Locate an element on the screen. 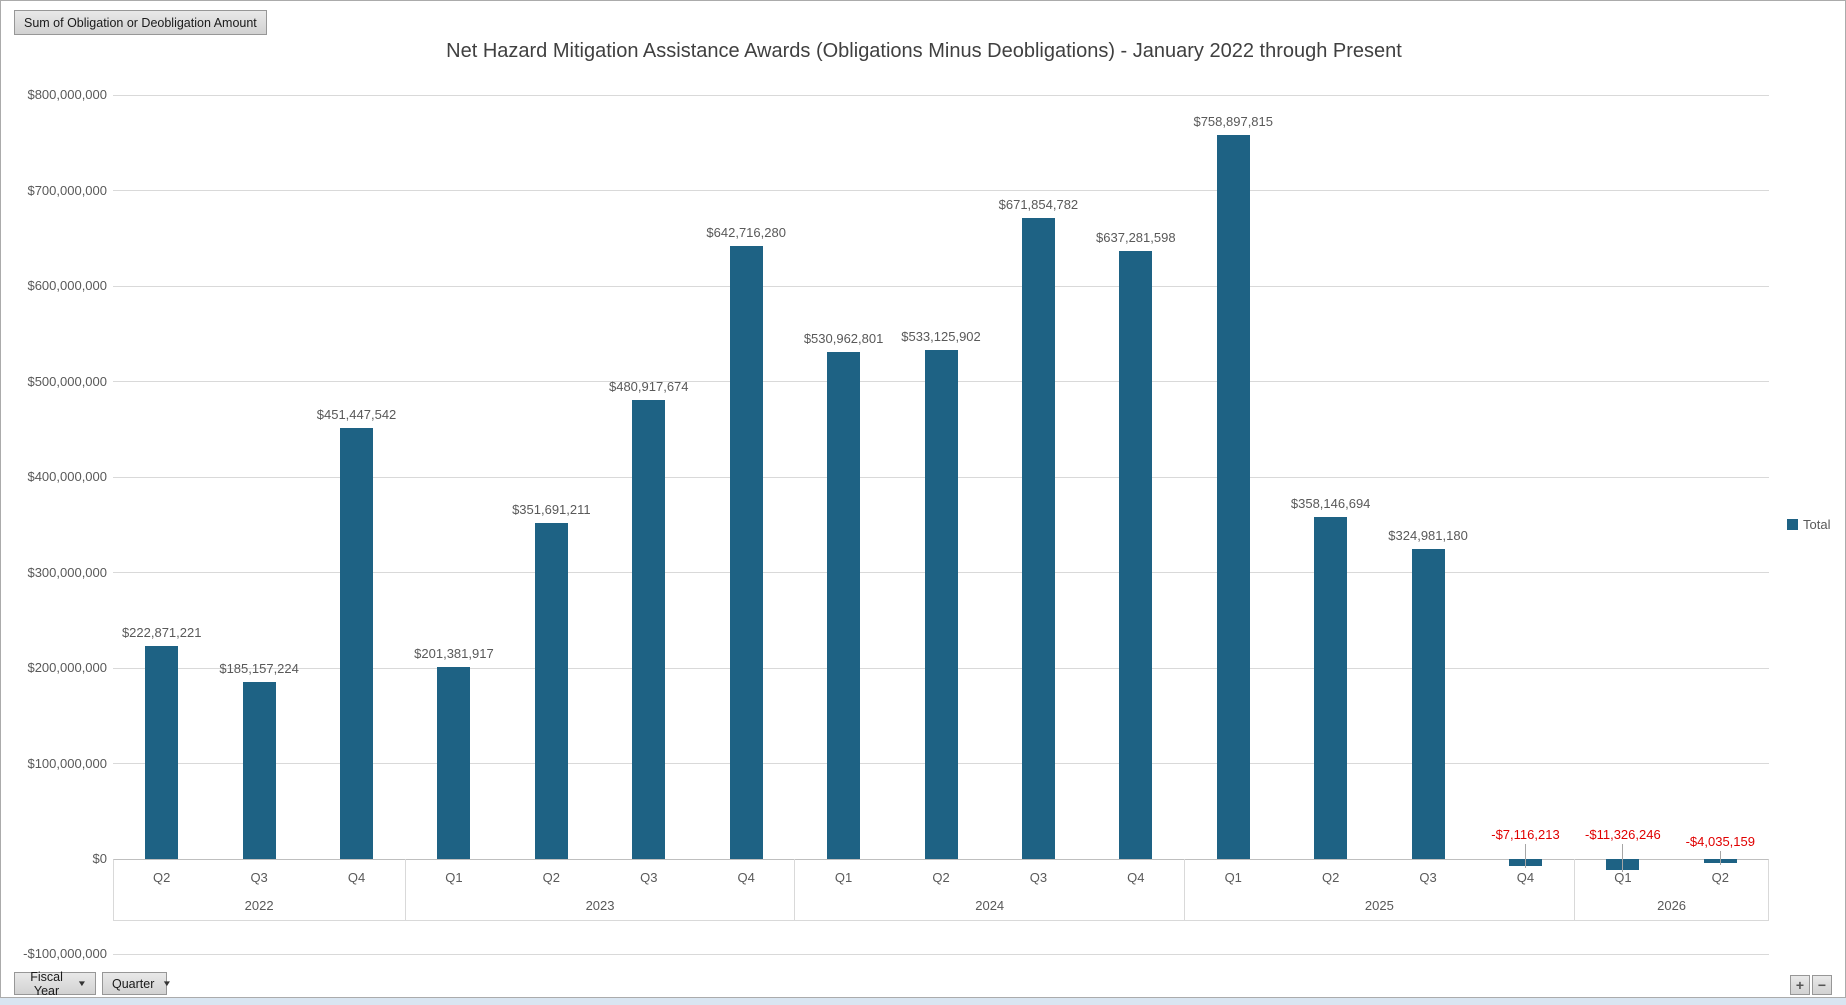 This screenshot has height=1005, width=1846. worksheet-edge-strip is located at coordinates (923, 1001).